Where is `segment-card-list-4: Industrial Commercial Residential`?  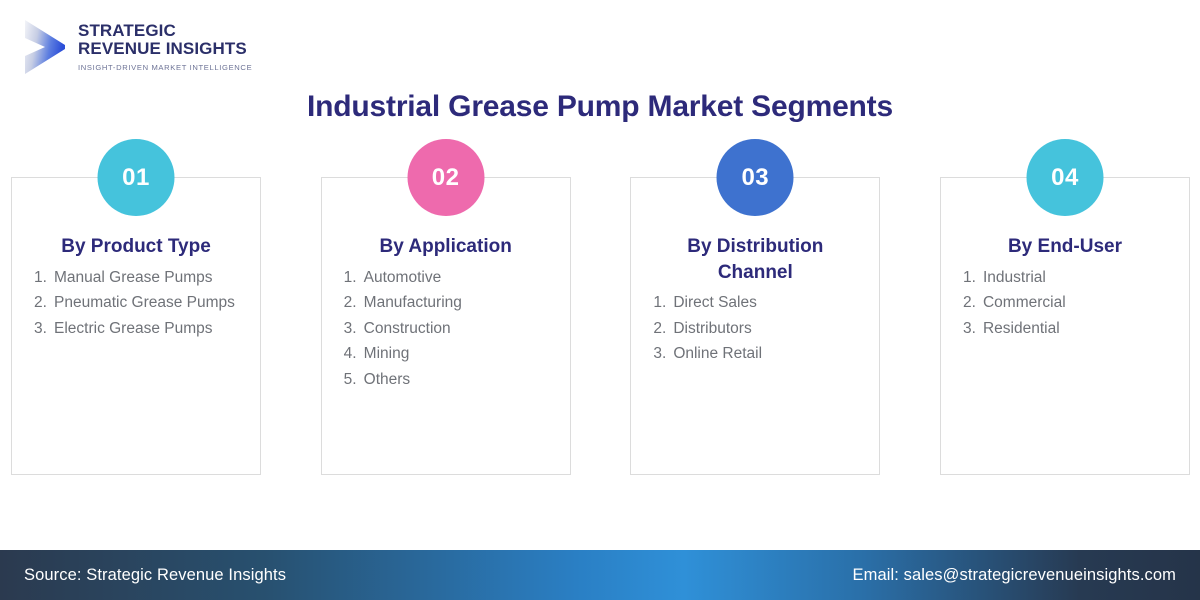
segment-card-list-4: Industrial Commercial Residential is located at coordinates (1065, 303).